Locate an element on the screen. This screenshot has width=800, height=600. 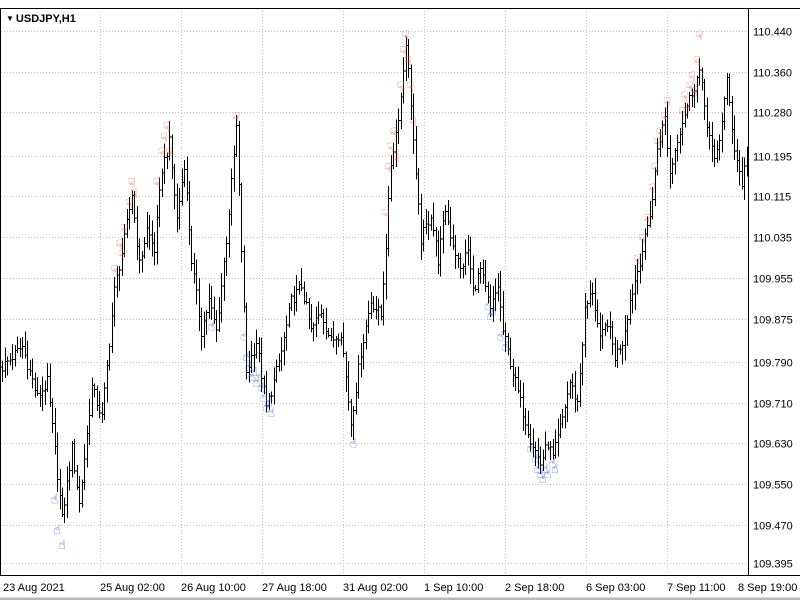
time-axis-label: 8 Sep 19:00 is located at coordinates (767, 588).